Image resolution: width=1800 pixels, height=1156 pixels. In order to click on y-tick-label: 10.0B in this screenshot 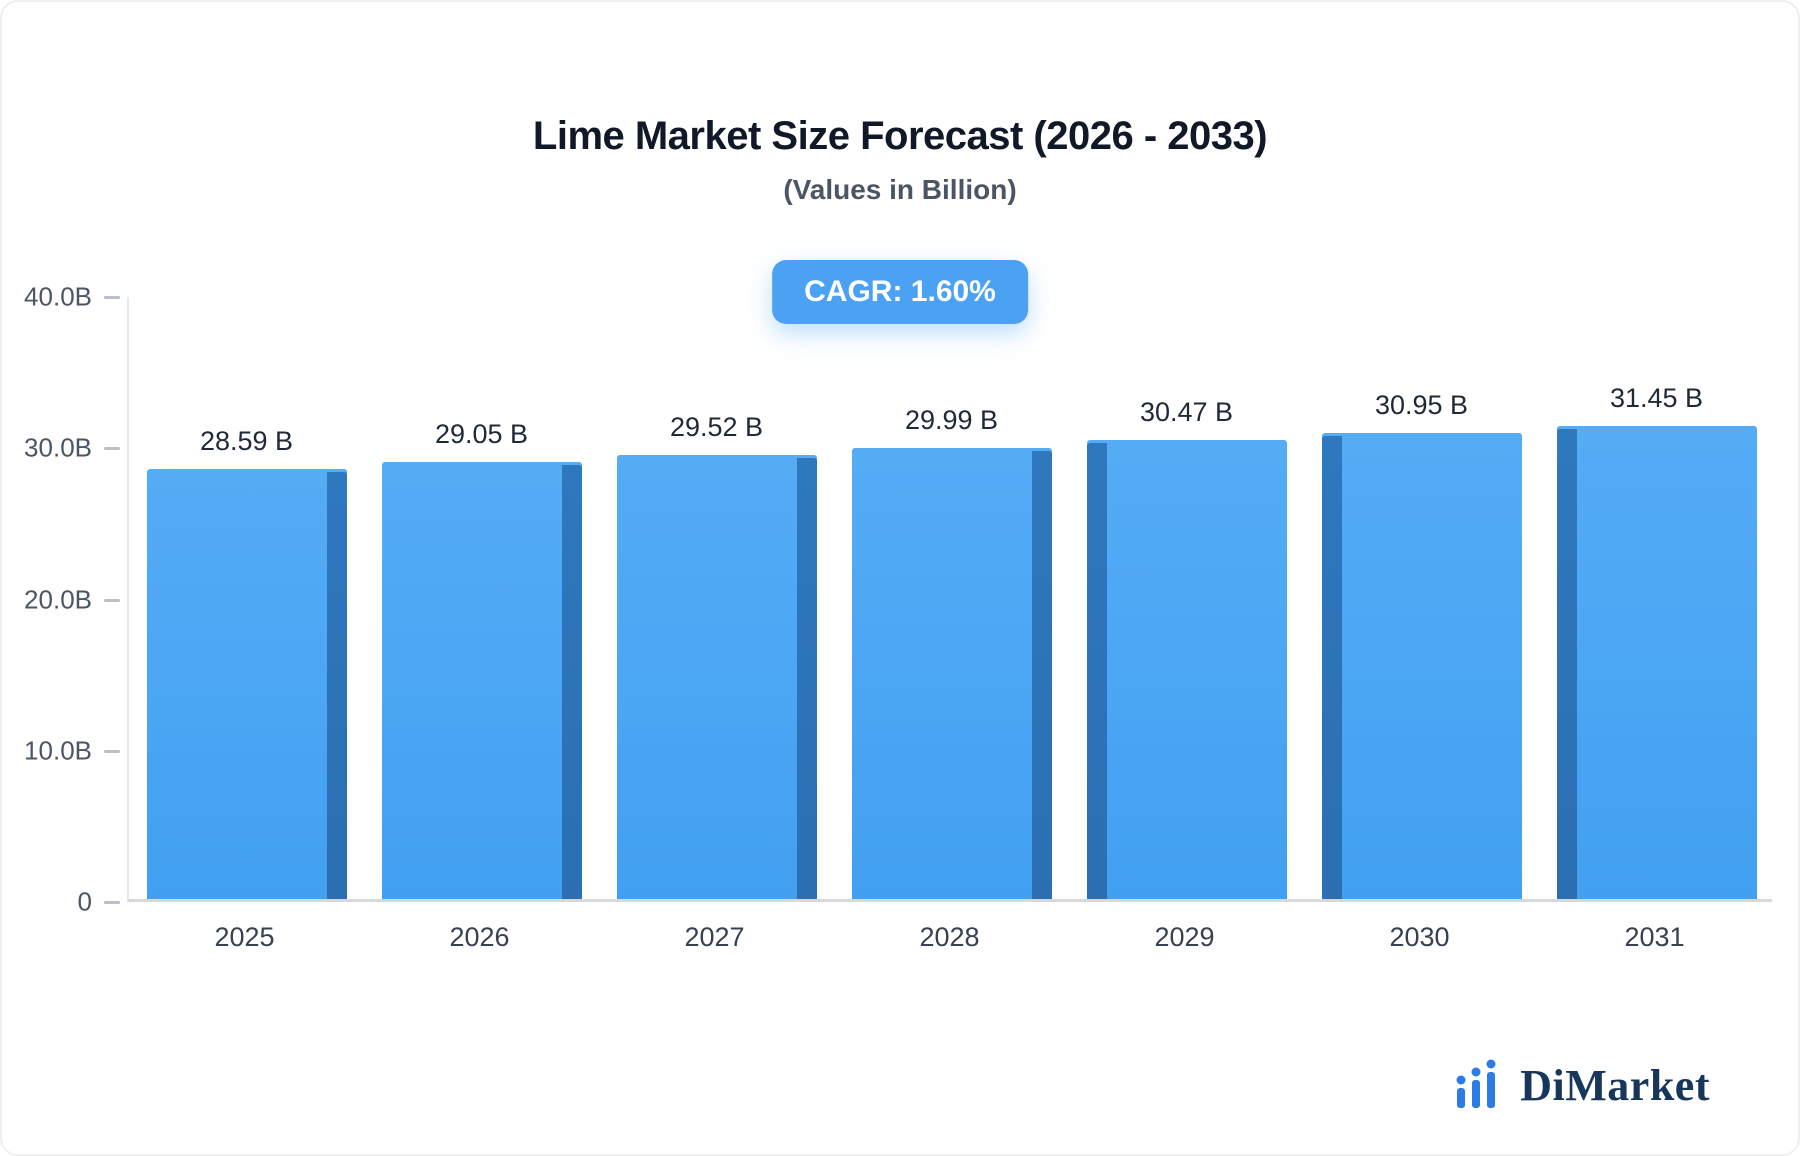, I will do `click(58, 750)`.